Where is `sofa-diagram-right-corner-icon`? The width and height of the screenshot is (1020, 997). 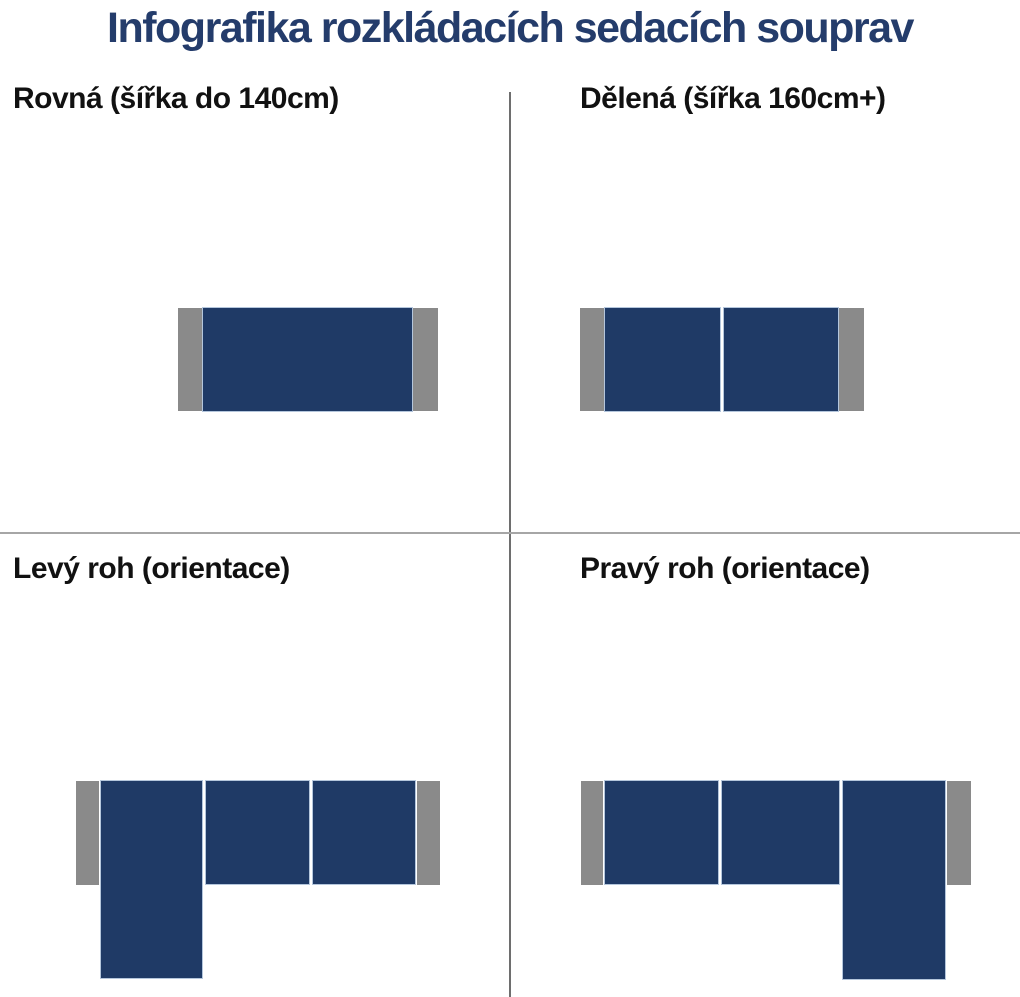 sofa-diagram-right-corner-icon is located at coordinates (776, 880).